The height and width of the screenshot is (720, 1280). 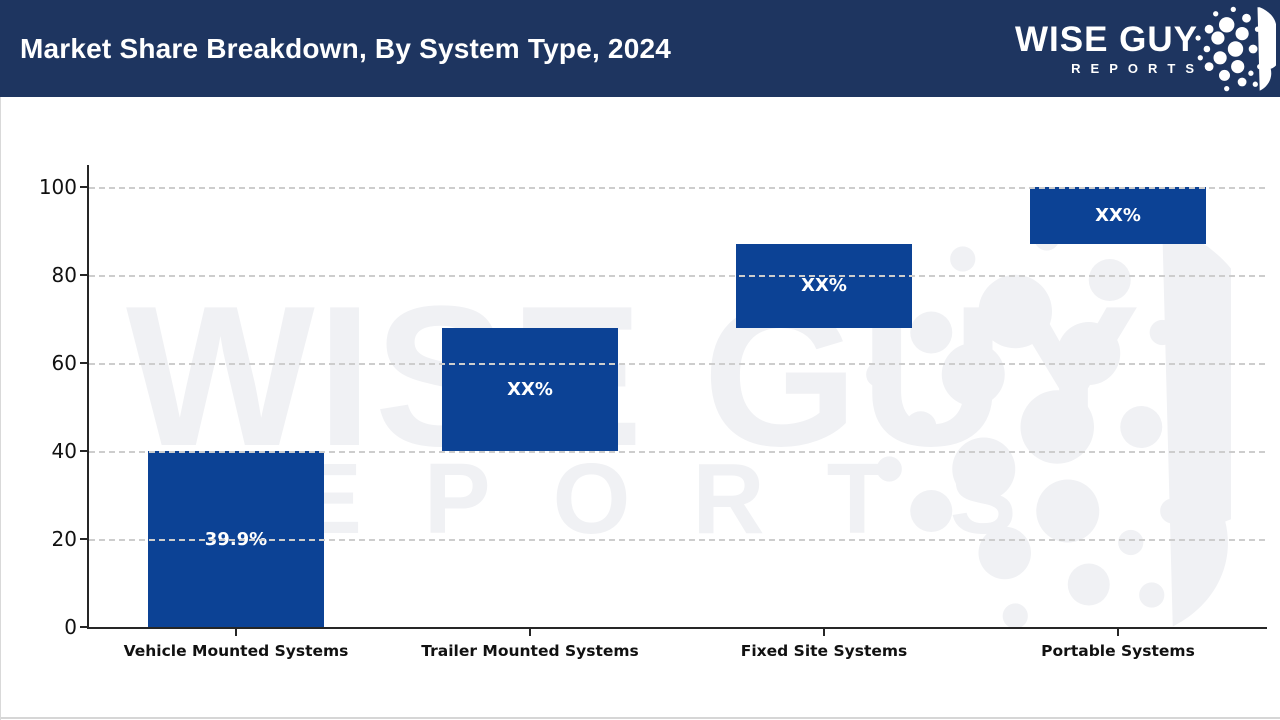 I want to click on x-axis-line, so click(x=677, y=628).